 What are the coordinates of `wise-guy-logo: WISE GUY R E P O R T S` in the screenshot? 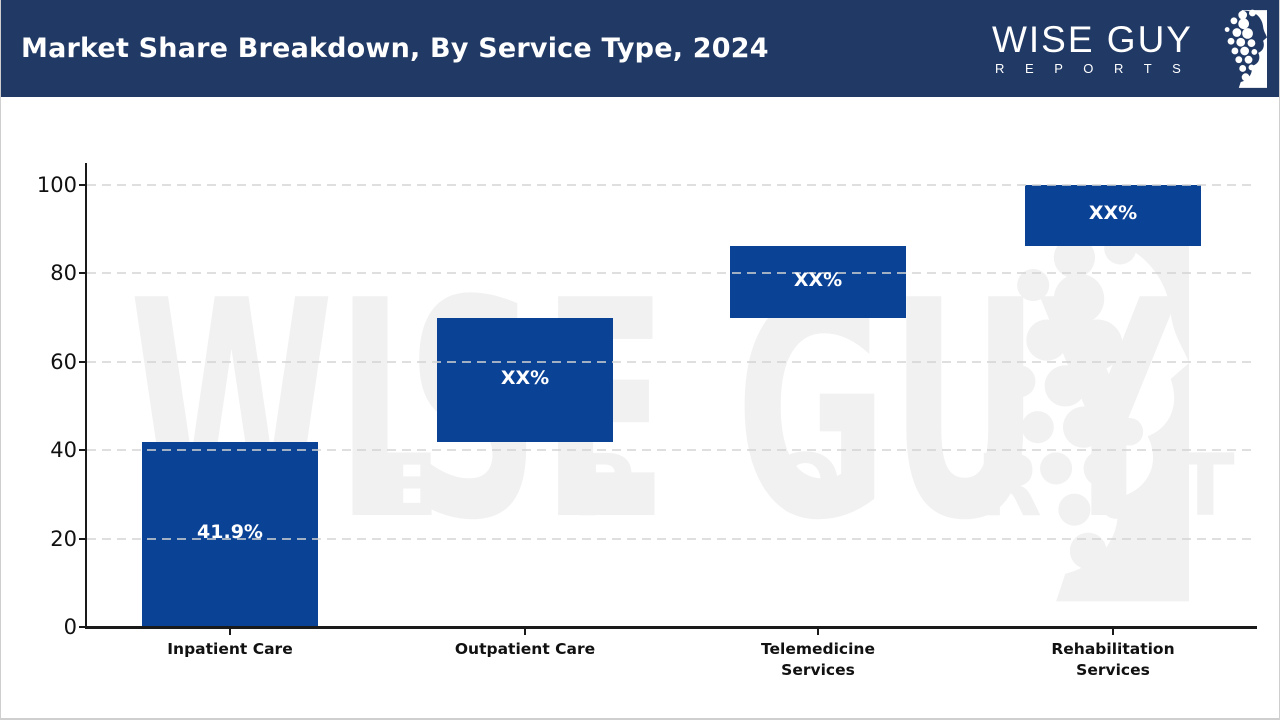 It's located at (1129, 49).